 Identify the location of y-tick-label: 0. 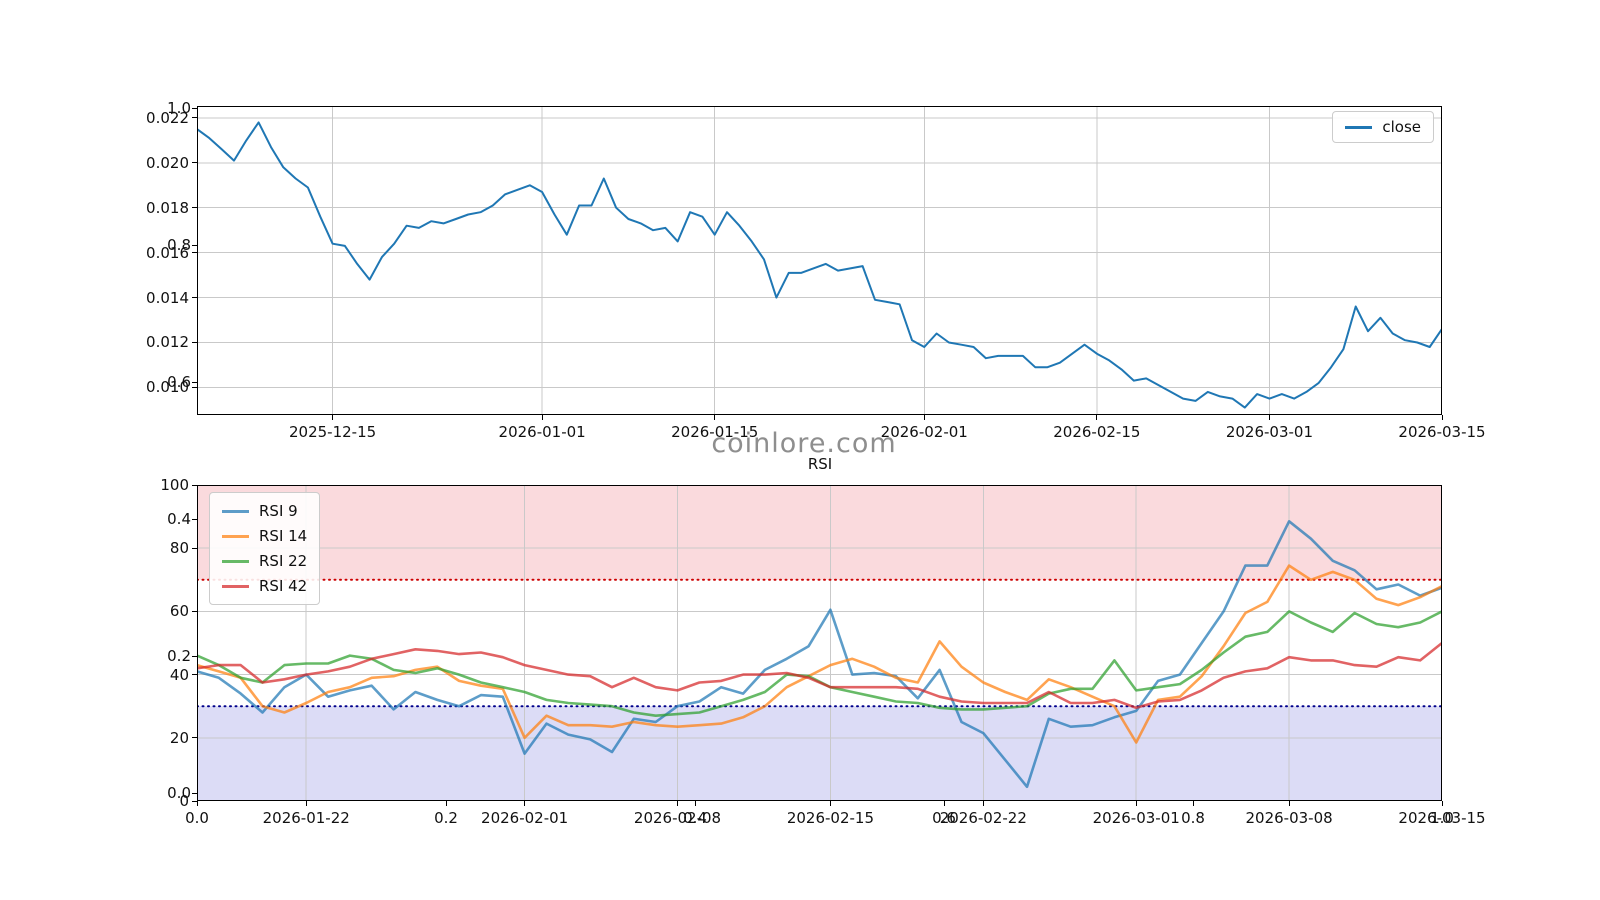
(184, 801).